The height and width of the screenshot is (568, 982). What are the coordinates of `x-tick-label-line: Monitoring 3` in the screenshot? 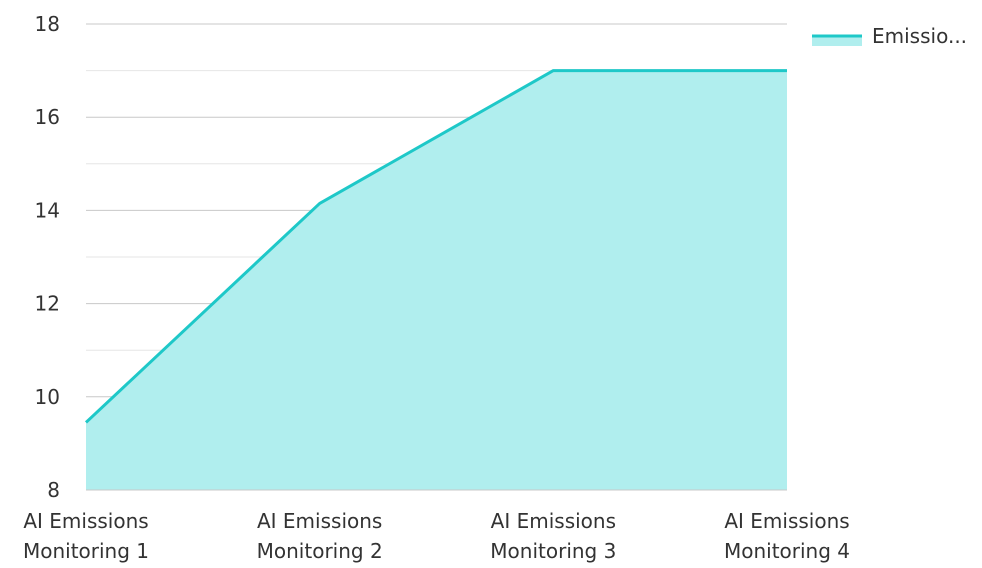 It's located at (553, 551).